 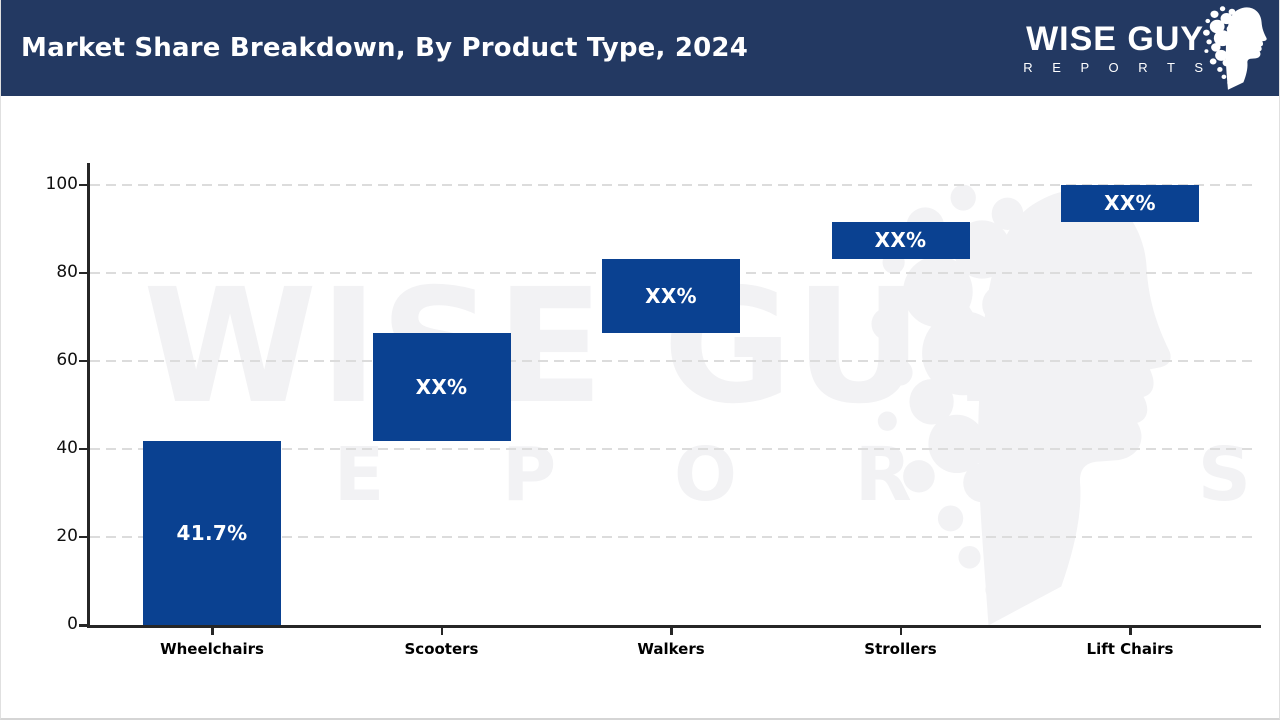 I want to click on brand-logo: WISE GUY R E P O R T S, so click(x=1145, y=48).